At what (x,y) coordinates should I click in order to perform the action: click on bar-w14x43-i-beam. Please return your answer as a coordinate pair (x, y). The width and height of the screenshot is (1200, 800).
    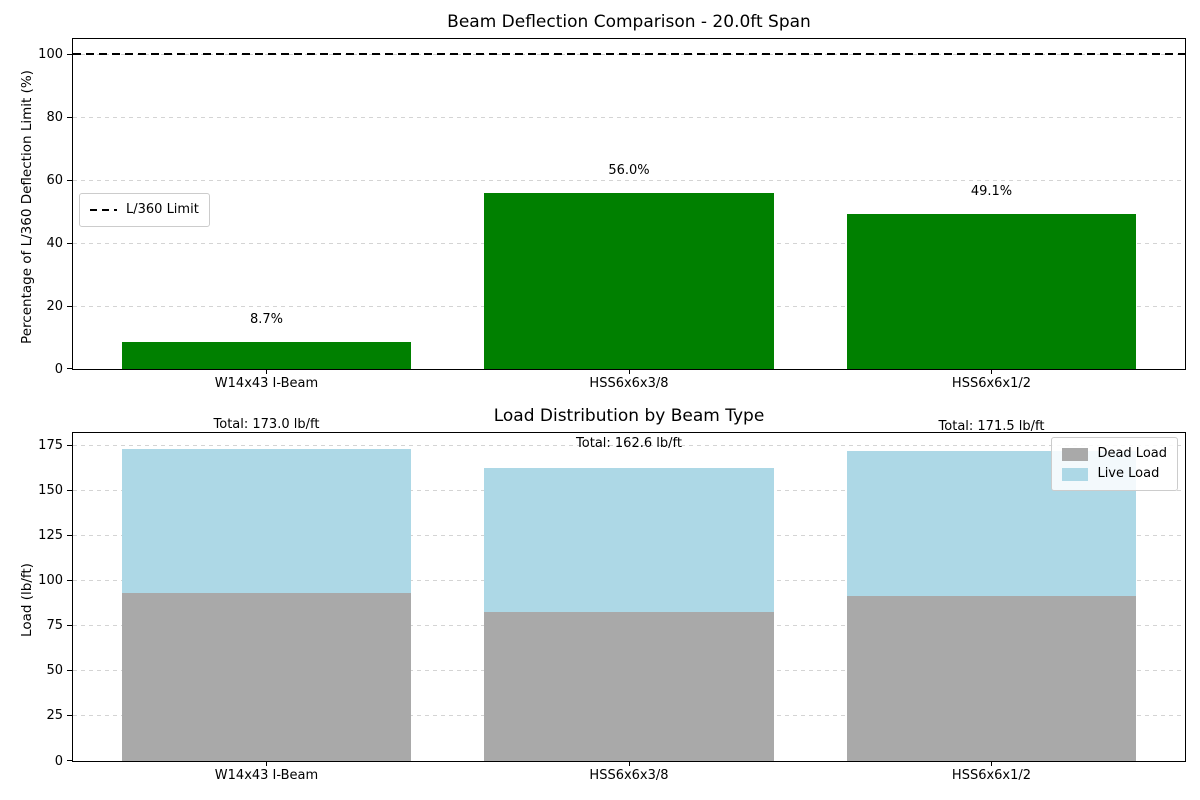
    Looking at the image, I should click on (266, 355).